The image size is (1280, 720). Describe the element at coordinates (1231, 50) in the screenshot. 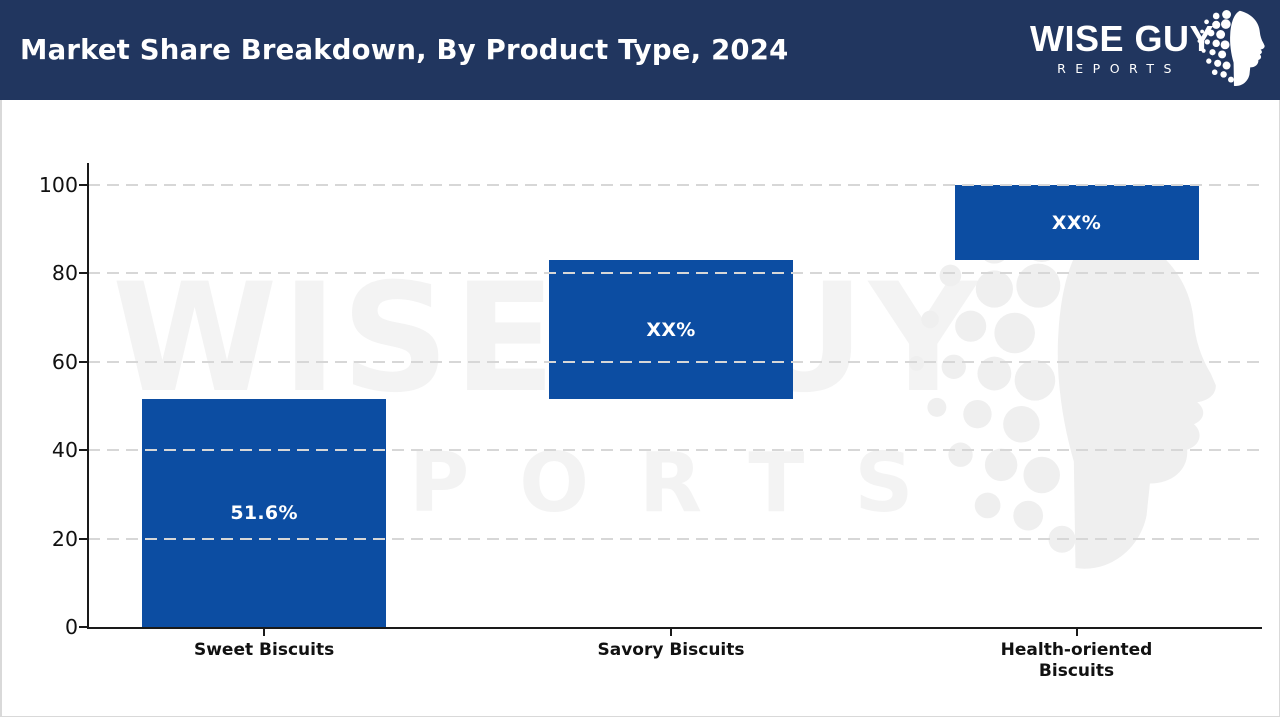

I see `logo-head-icon` at that location.